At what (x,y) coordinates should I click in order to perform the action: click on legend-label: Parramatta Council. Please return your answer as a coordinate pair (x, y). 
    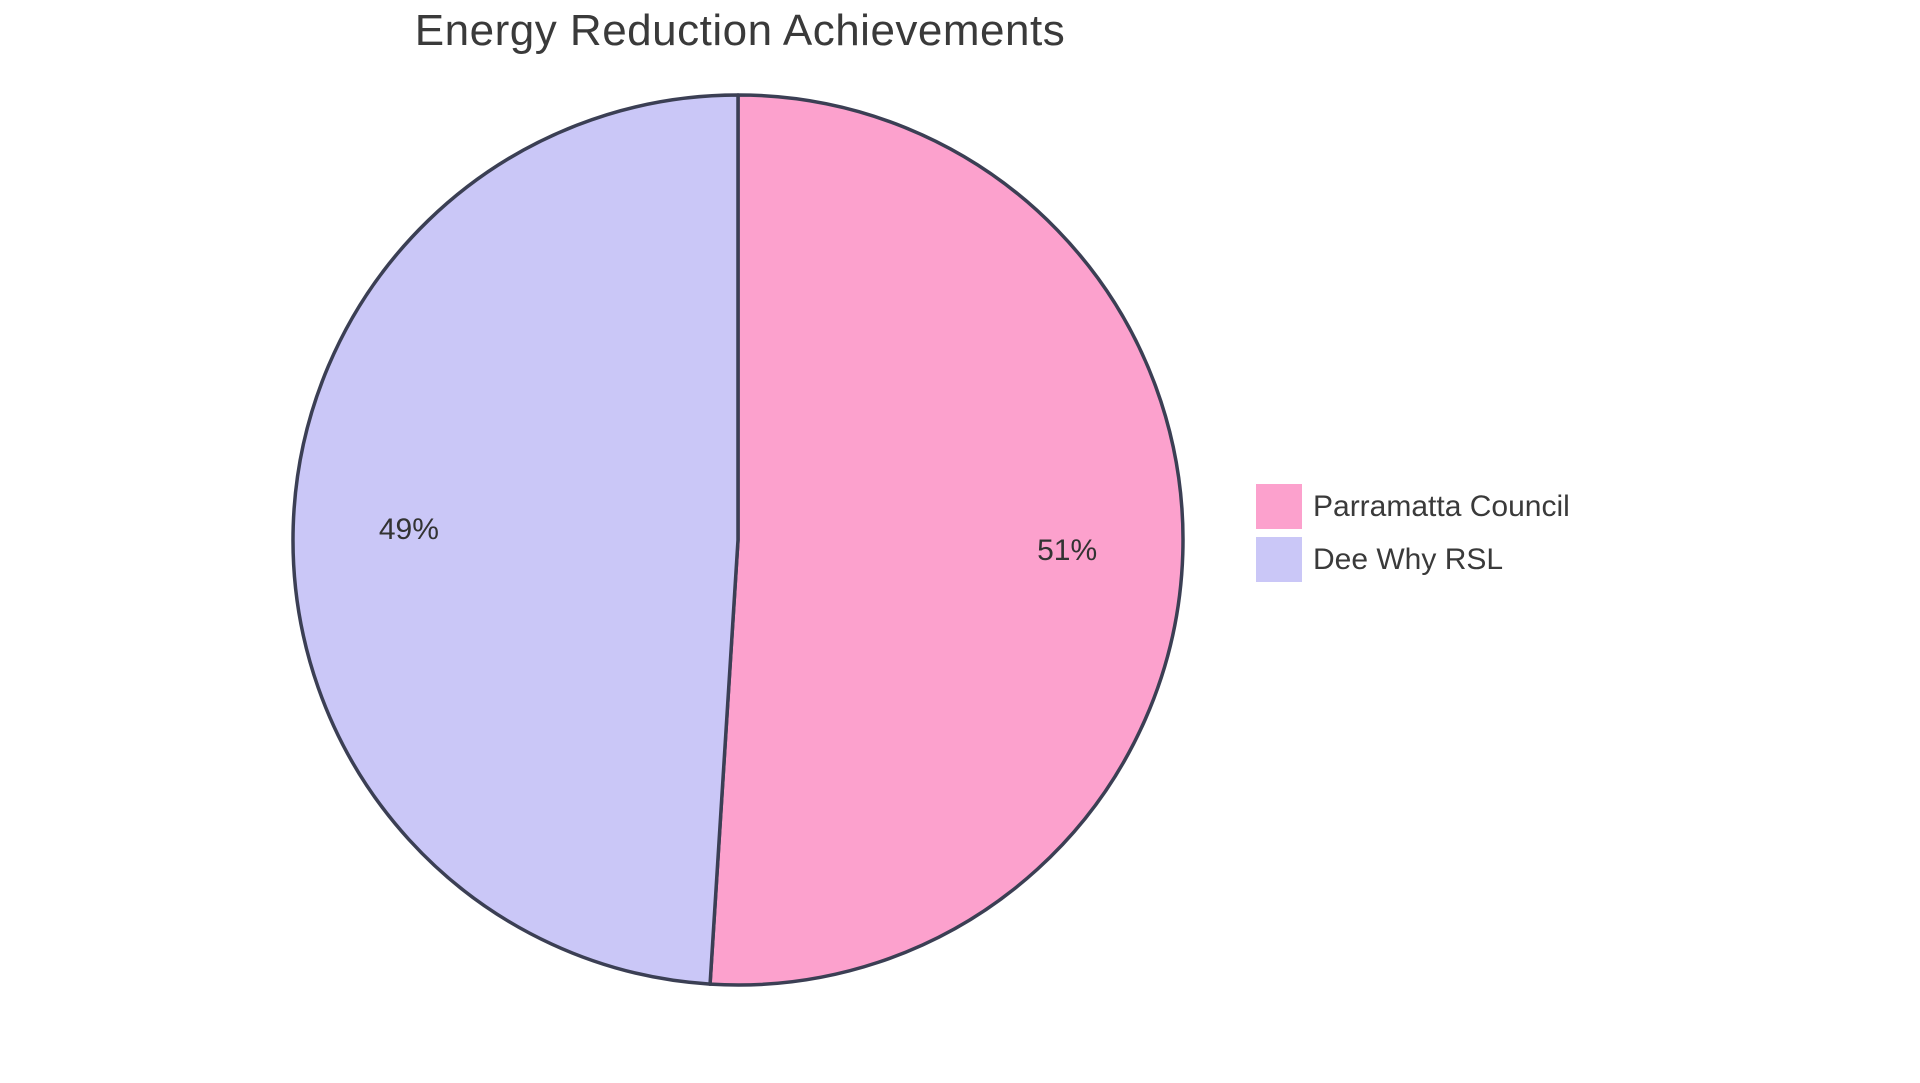
    Looking at the image, I should click on (1441, 506).